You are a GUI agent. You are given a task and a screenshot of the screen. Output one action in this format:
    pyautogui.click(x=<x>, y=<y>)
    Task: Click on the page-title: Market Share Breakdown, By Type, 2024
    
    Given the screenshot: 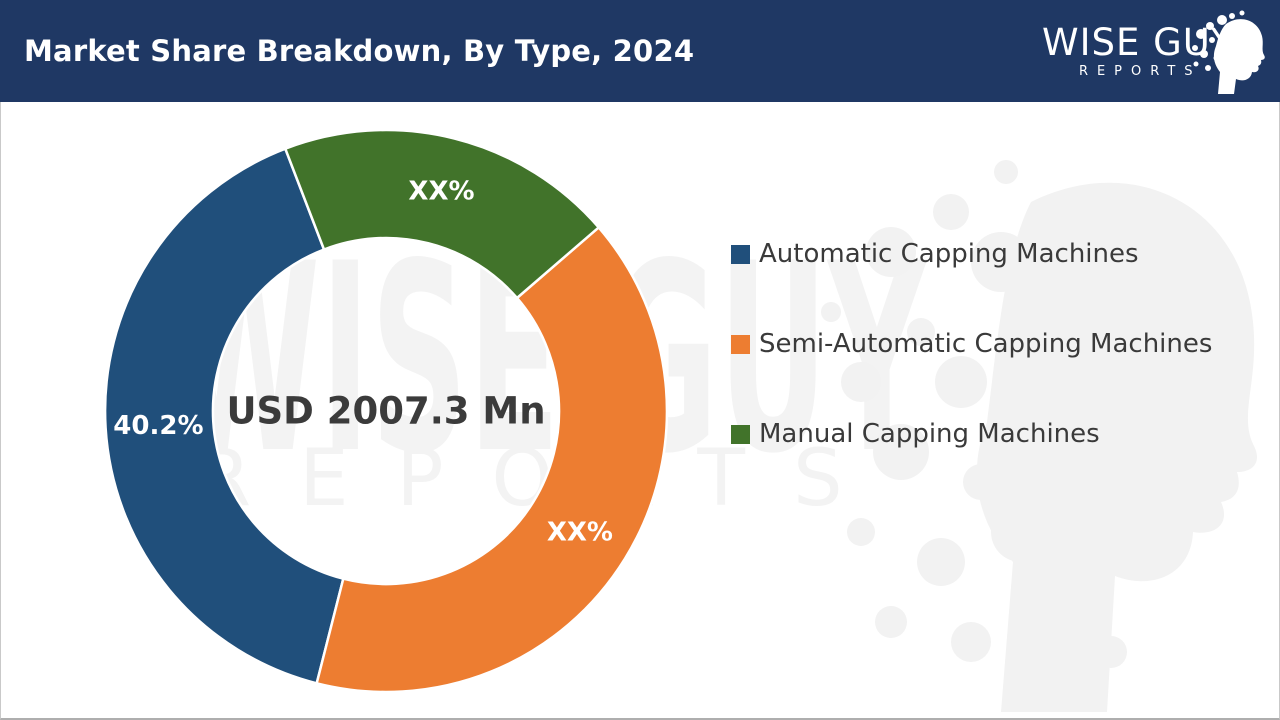 What is the action you would take?
    pyautogui.click(x=359, y=51)
    